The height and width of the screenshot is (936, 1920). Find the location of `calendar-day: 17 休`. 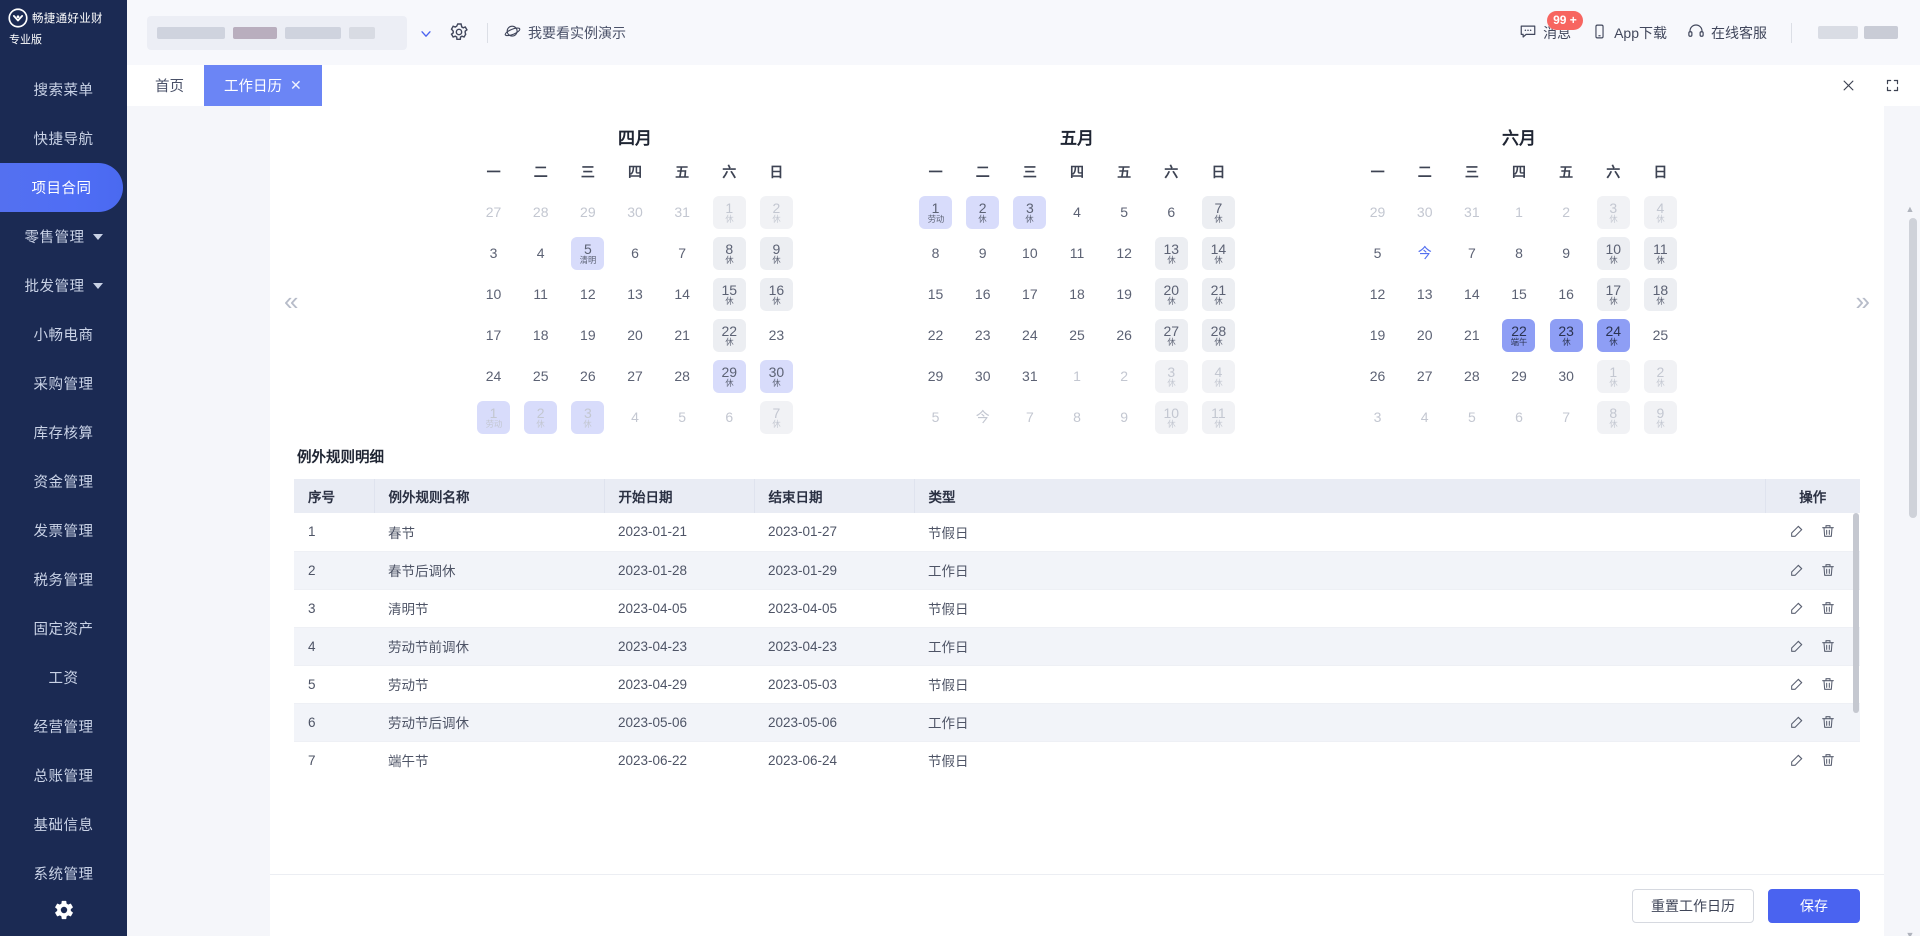

calendar-day: 17 休 is located at coordinates (1613, 294).